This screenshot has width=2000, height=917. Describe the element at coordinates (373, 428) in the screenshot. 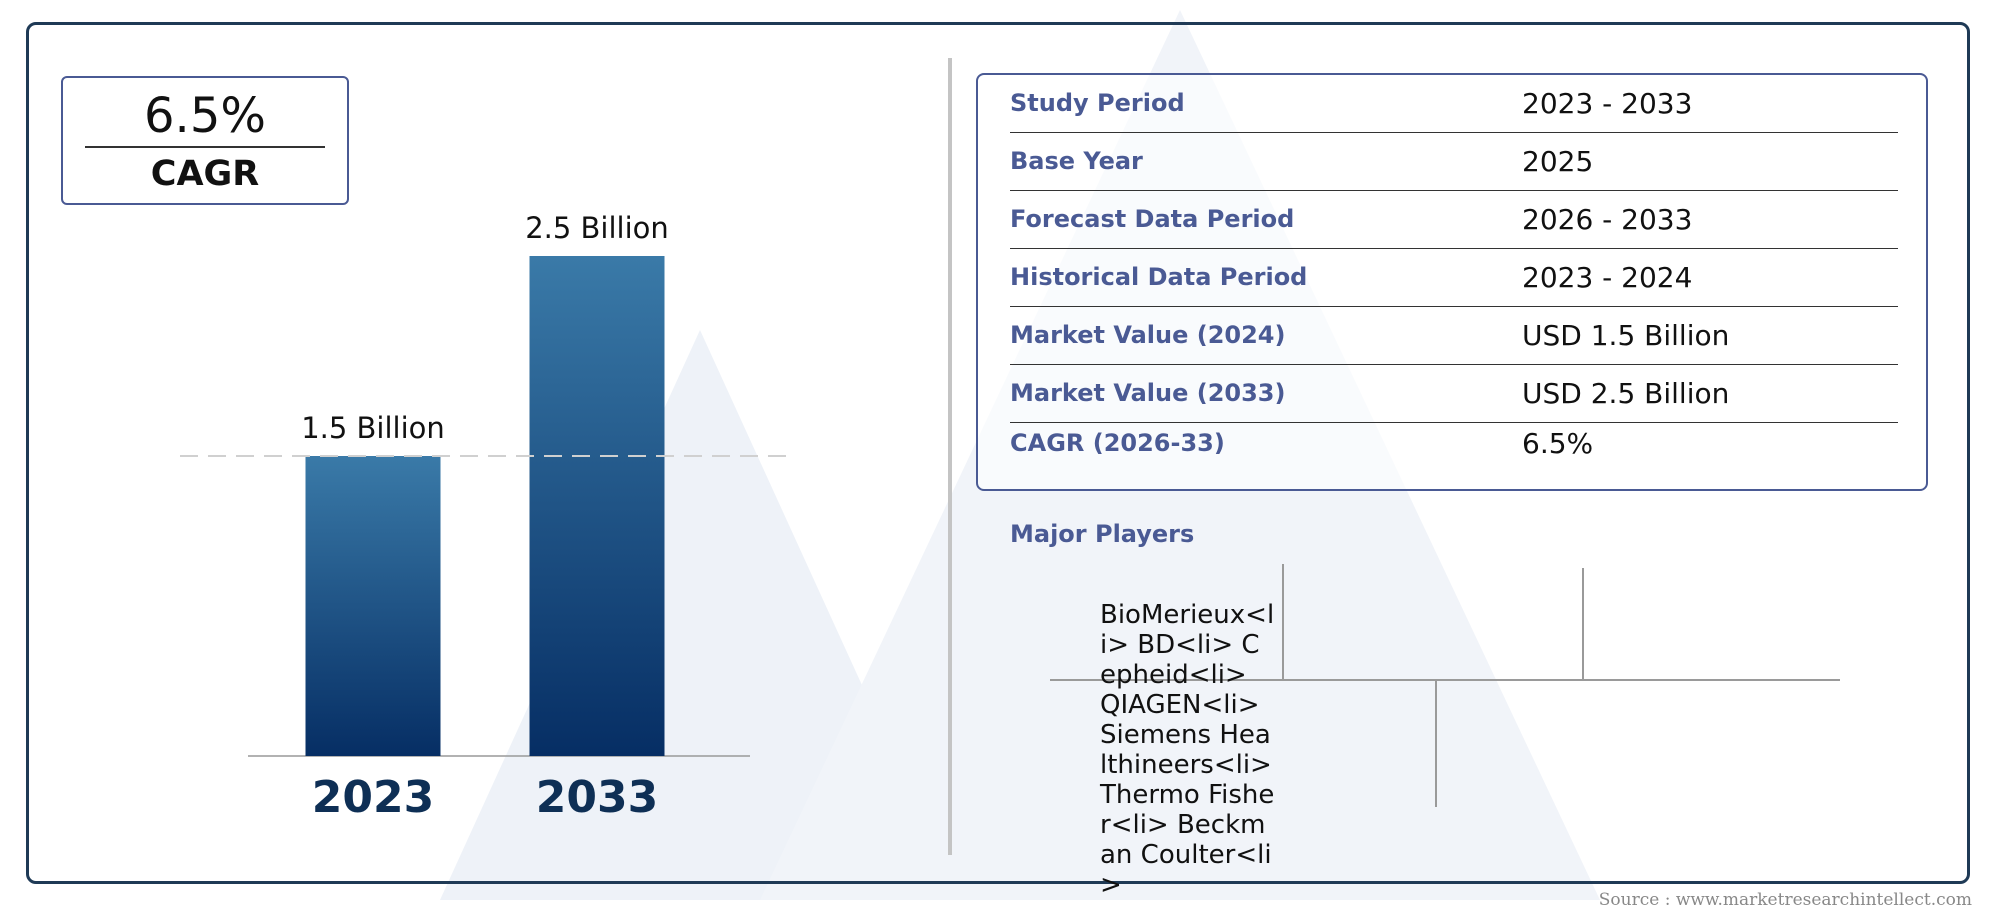

I see `data-label-2023: 1.5 Billion` at that location.